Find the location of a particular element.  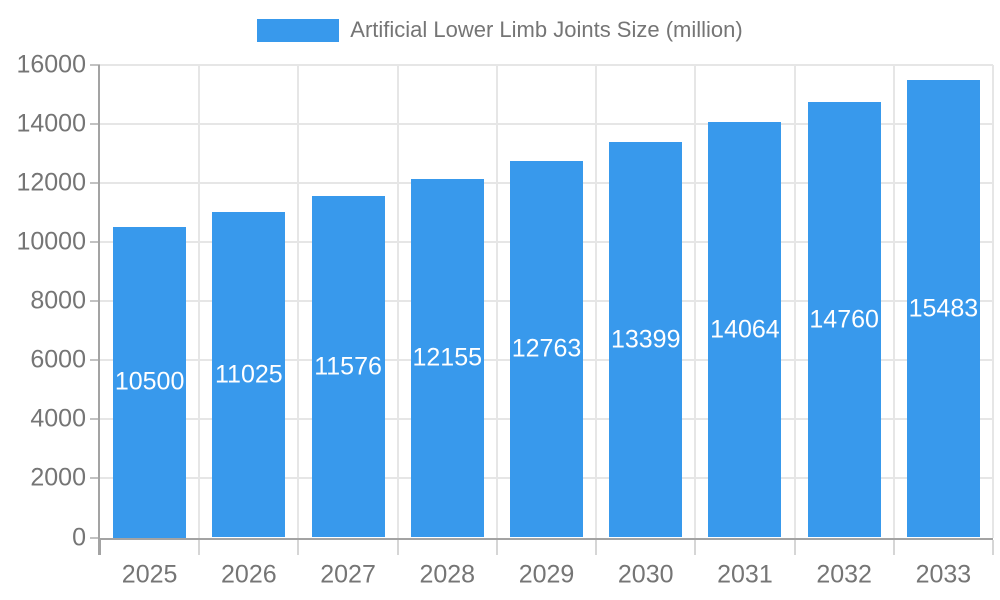

y-tick-label: 14000 is located at coordinates (51, 123).